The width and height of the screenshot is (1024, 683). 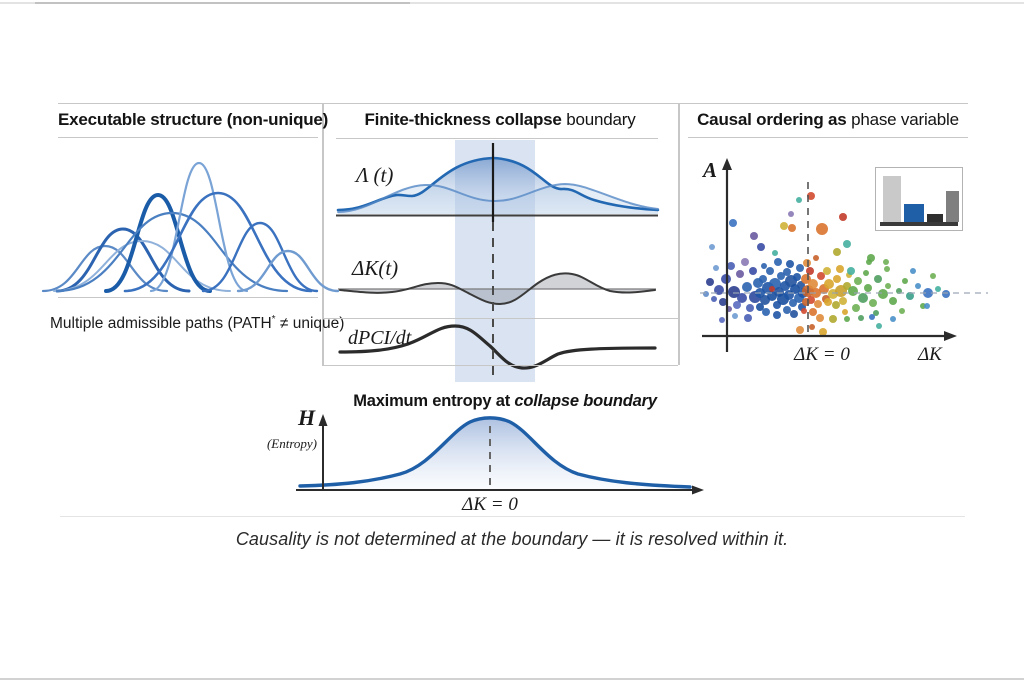 I want to click on header-rule, so click(x=513, y=103).